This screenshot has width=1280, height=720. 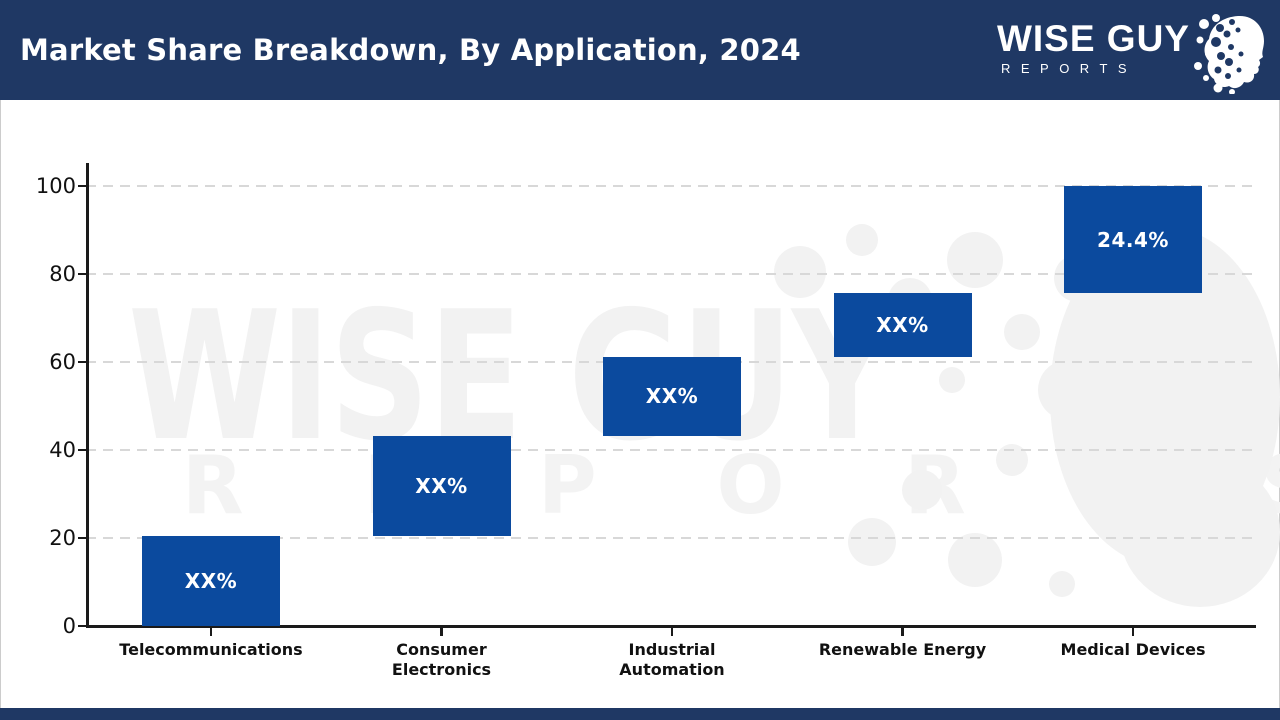 I want to click on x-category-label: Telecommunications, so click(x=211, y=649).